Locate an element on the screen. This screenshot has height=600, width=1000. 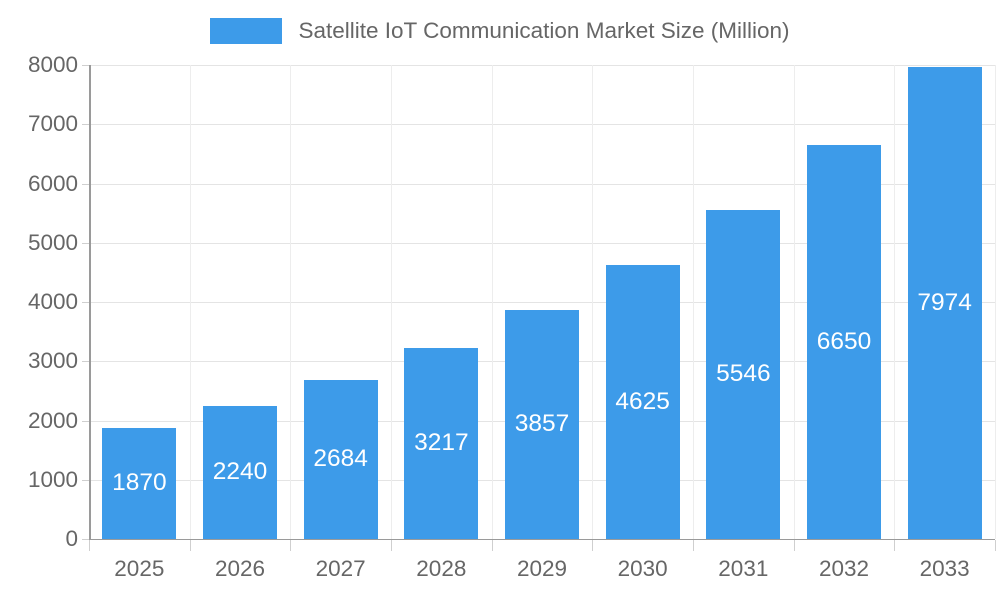
bar-value-label: 2684 is located at coordinates (340, 459).